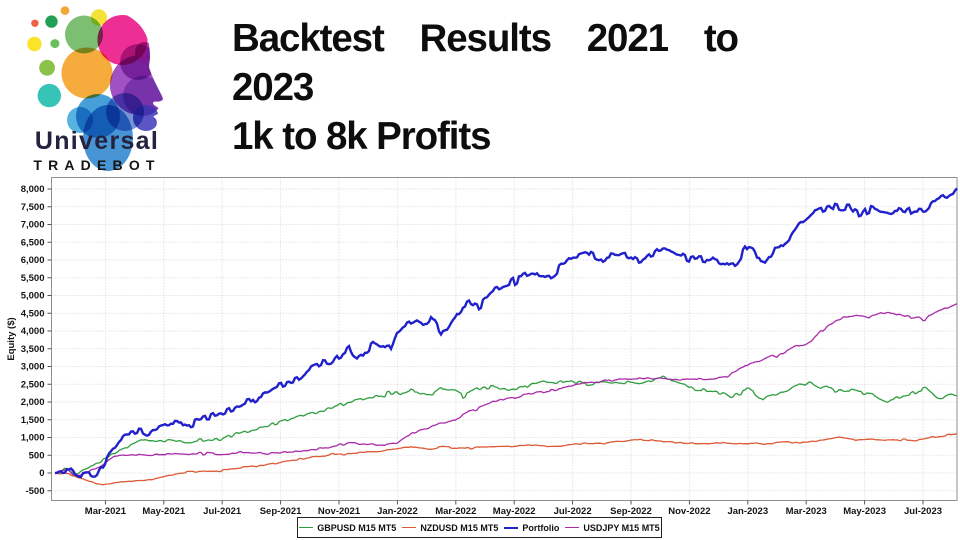 This screenshot has height=540, width=960. What do you see at coordinates (397, 511) in the screenshot?
I see `svg-text: Jan-2022` at bounding box center [397, 511].